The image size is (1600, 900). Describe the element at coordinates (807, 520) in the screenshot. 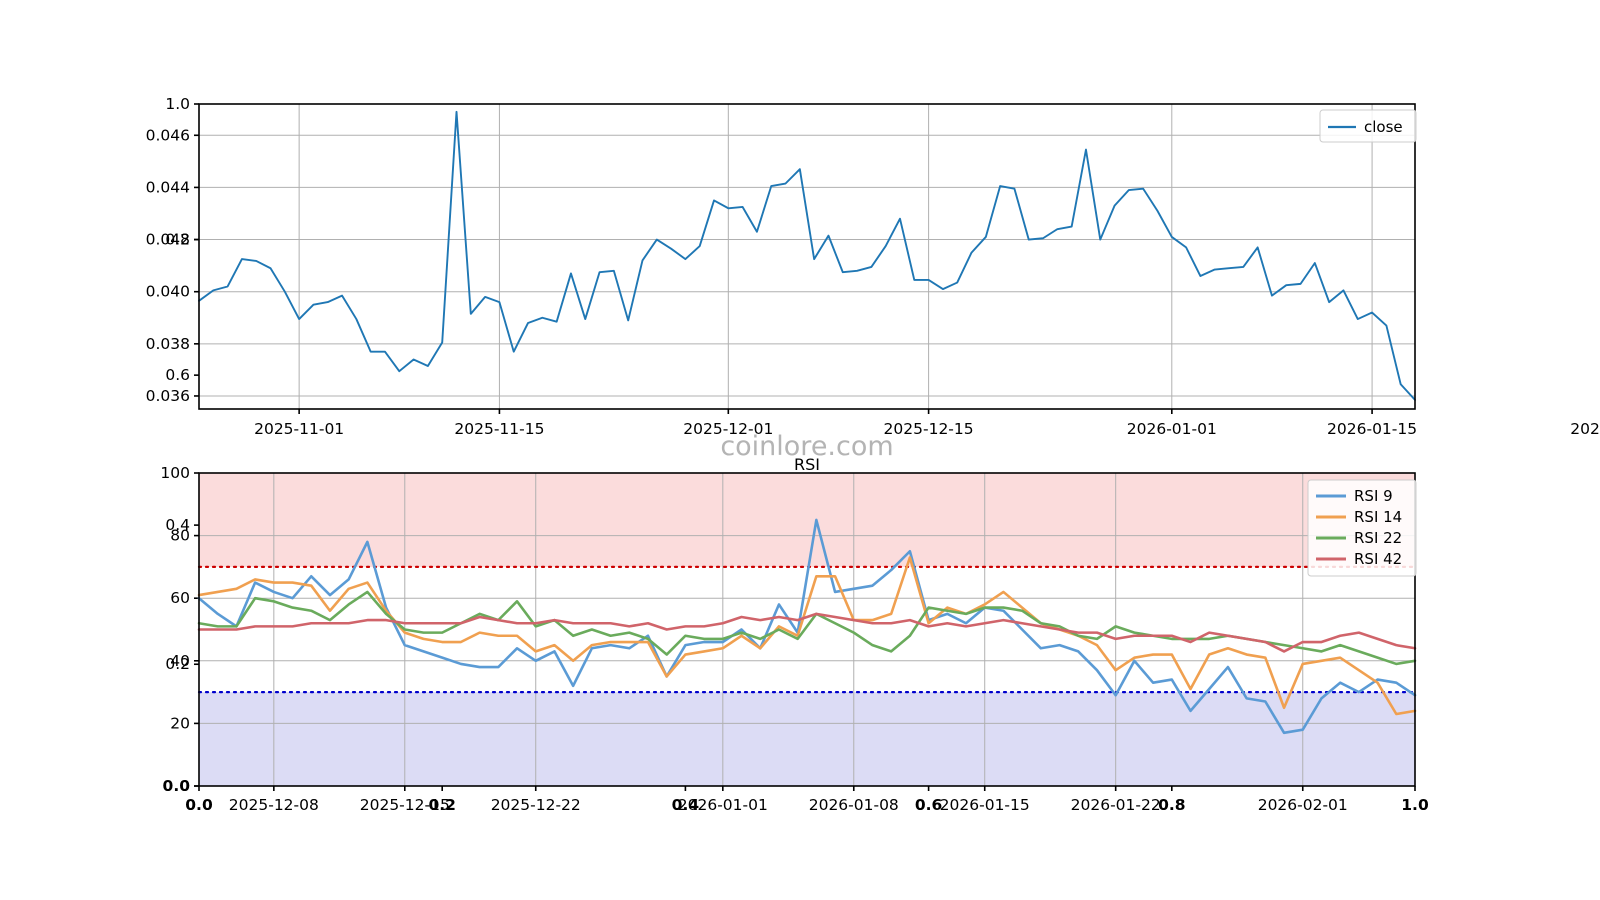

I see `overbought-band` at that location.